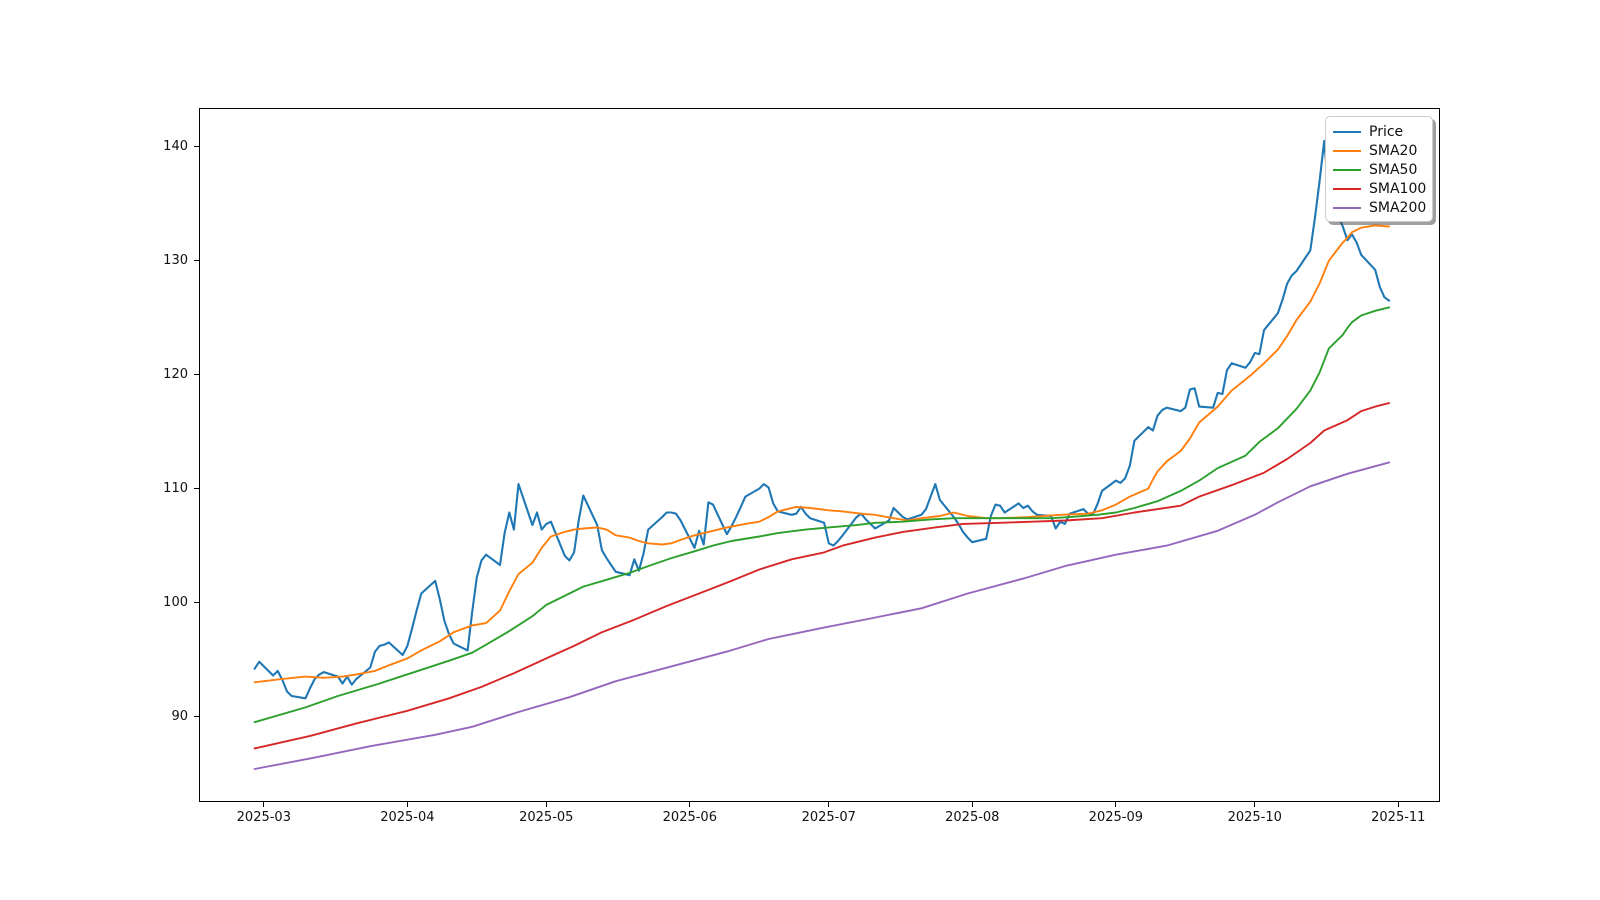 The image size is (1600, 900). What do you see at coordinates (1398, 208) in the screenshot?
I see `legend-label-sma200: SMA200` at bounding box center [1398, 208].